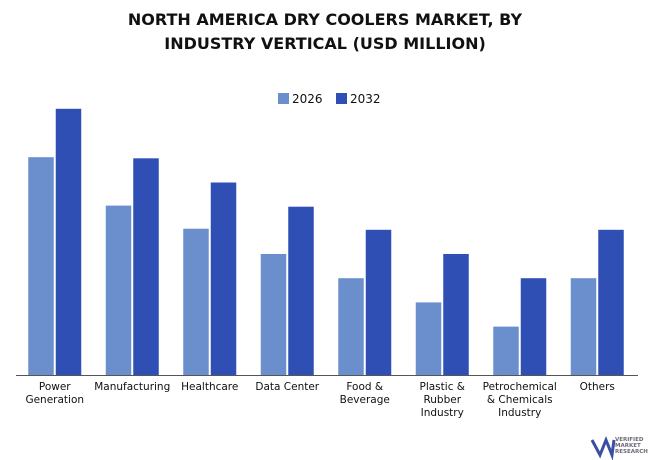 The height and width of the screenshot is (460, 650). What do you see at coordinates (365, 99) in the screenshot?
I see `legend-label: 2032` at bounding box center [365, 99].